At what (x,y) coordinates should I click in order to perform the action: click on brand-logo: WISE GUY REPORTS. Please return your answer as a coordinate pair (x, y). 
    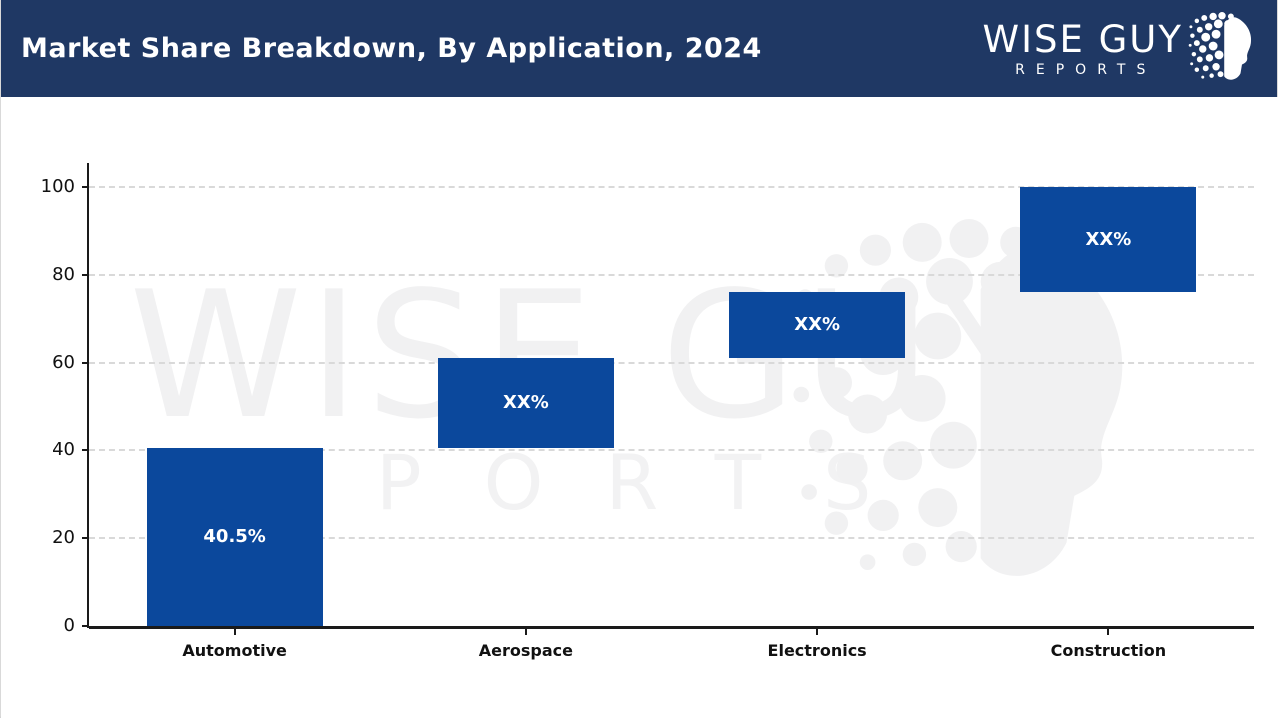
    Looking at the image, I should click on (1121, 49).